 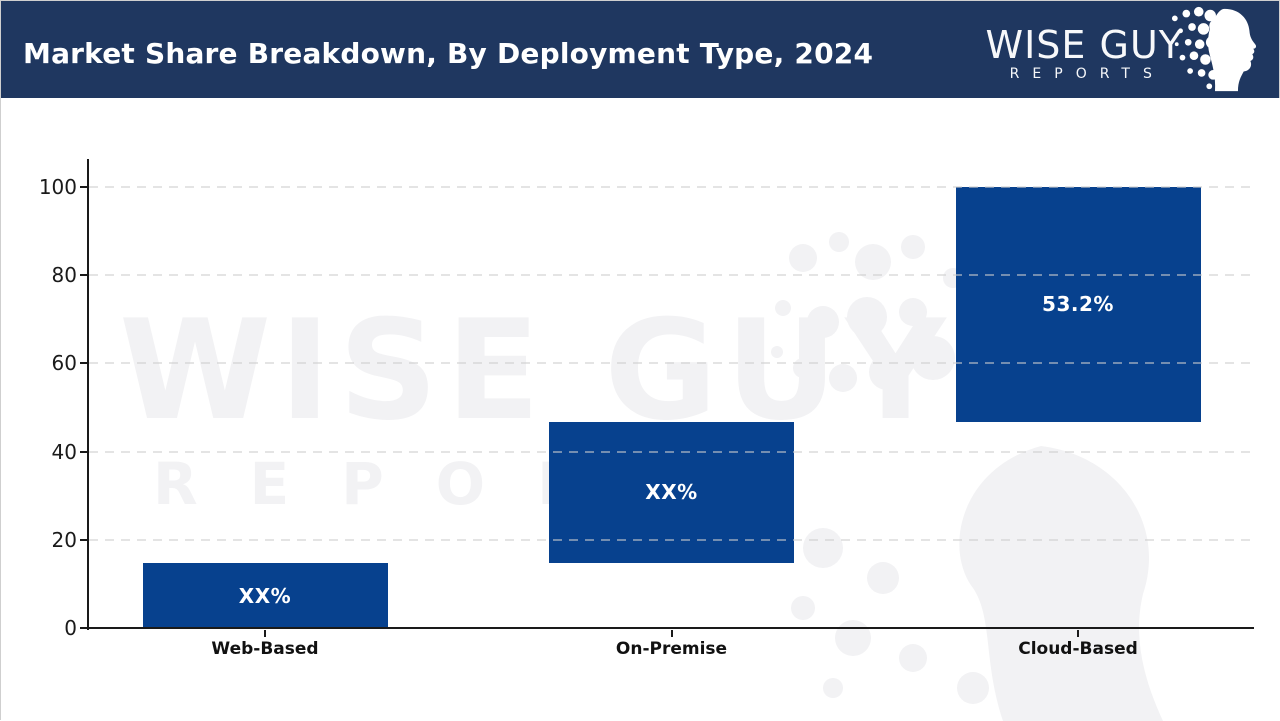 What do you see at coordinates (64, 275) in the screenshot?
I see `ytick-label-80: 80` at bounding box center [64, 275].